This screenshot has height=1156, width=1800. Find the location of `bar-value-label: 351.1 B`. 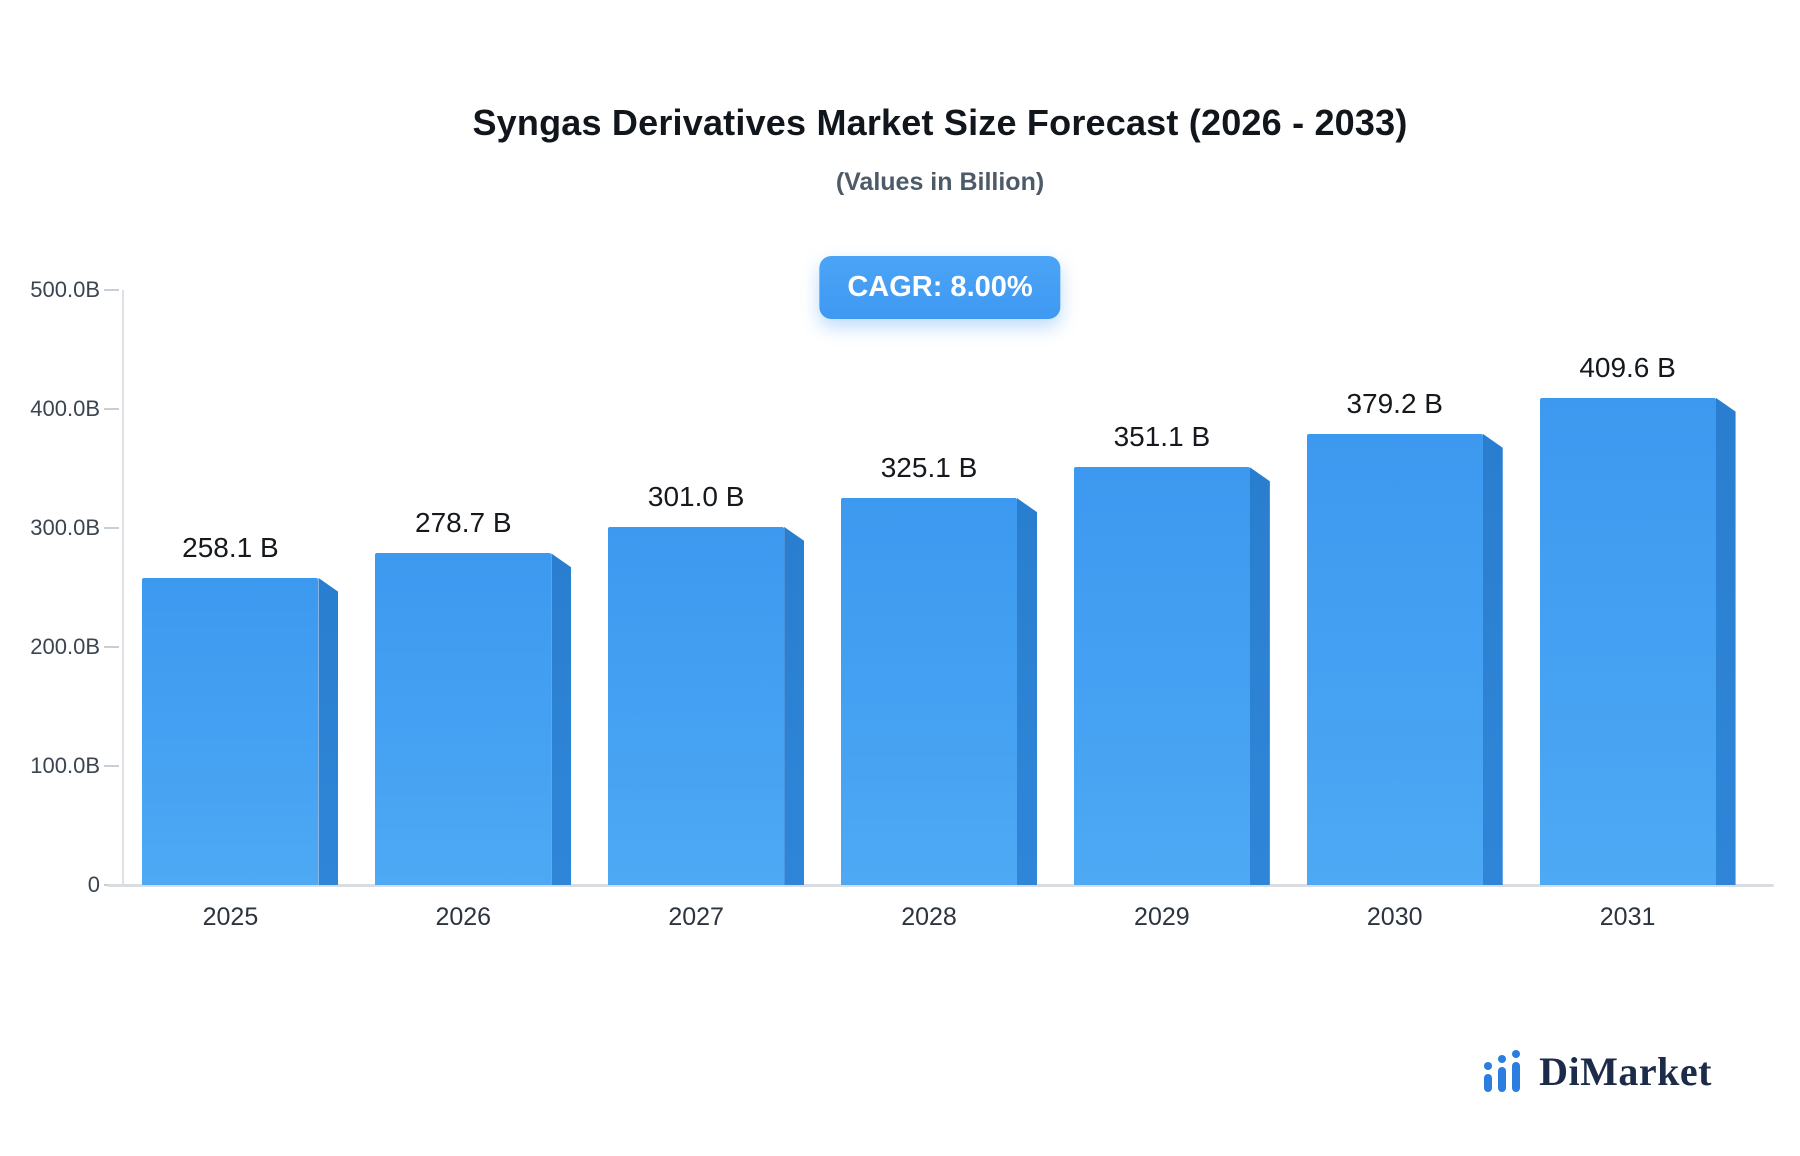

bar-value-label: 351.1 B is located at coordinates (1162, 437).